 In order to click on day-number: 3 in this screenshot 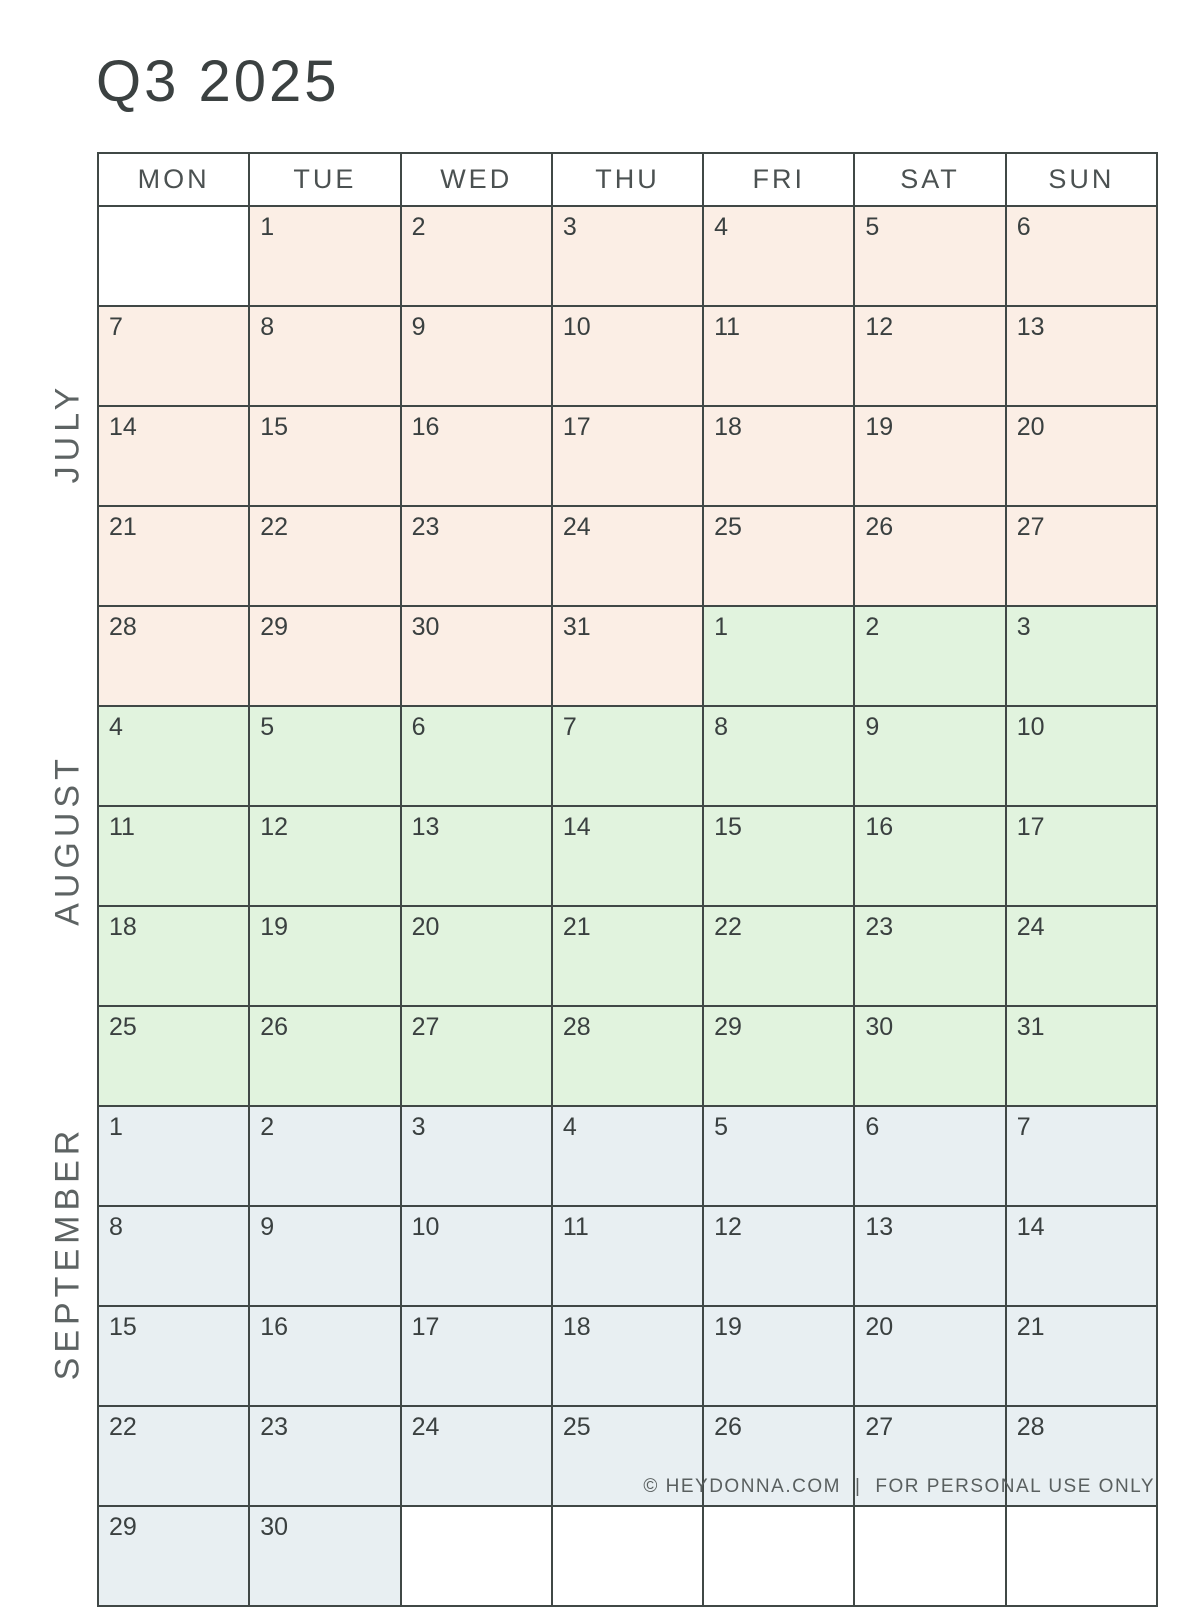, I will do `click(569, 227)`.